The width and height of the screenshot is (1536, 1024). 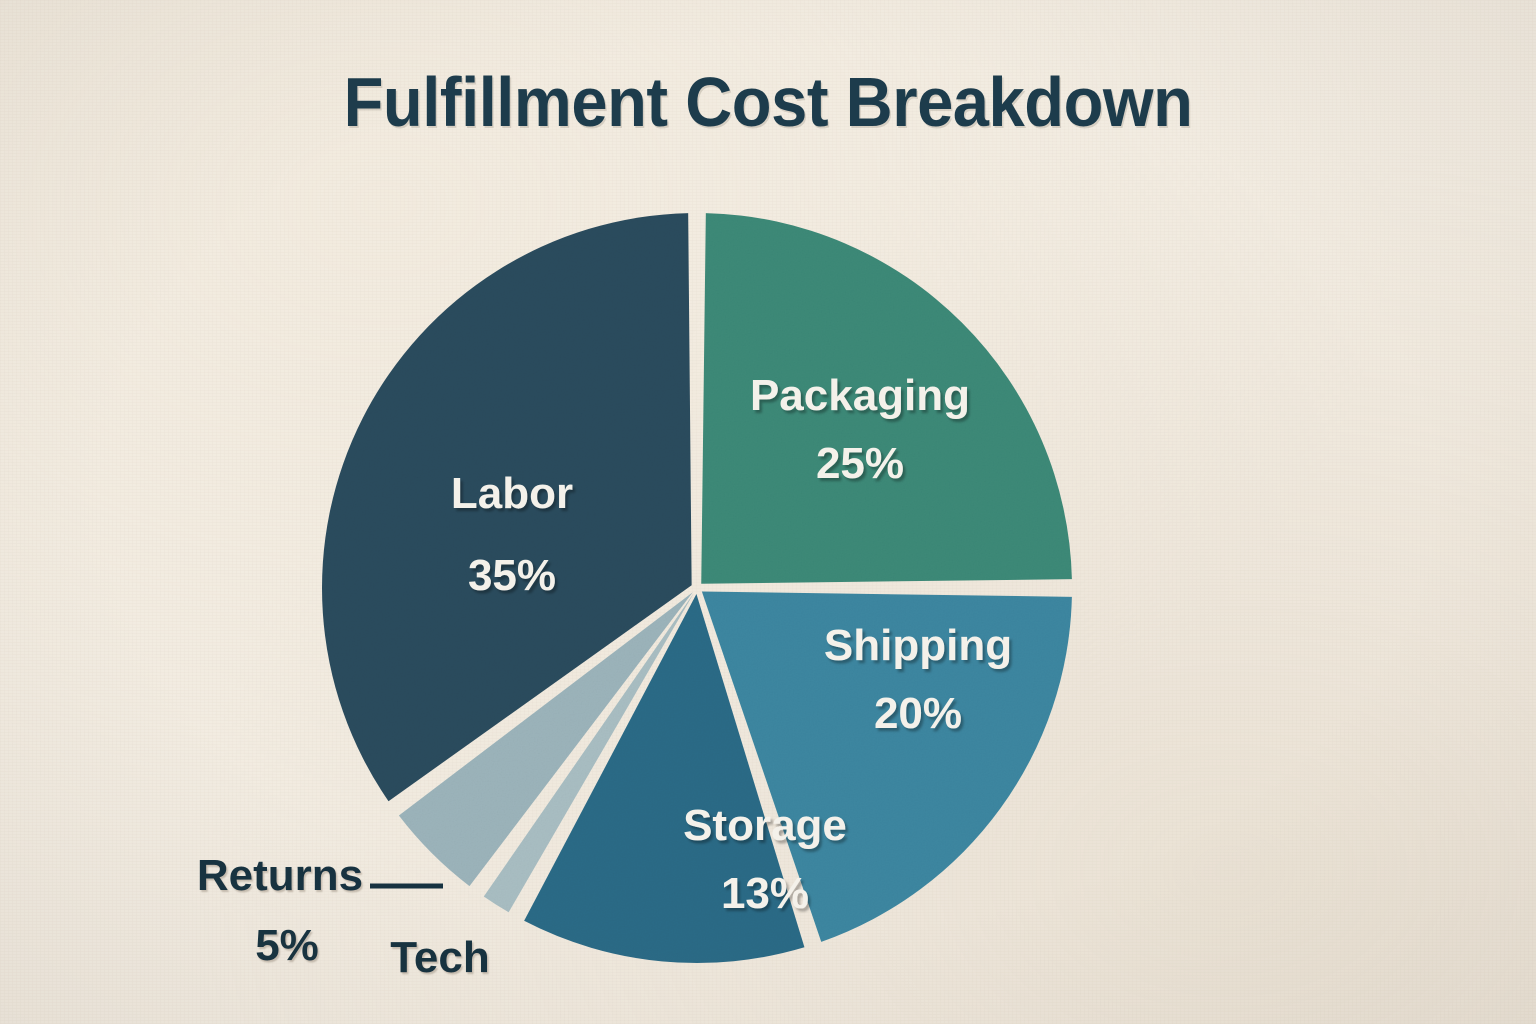 I want to click on slice-label-packaging-name: Packaging, so click(x=860, y=395).